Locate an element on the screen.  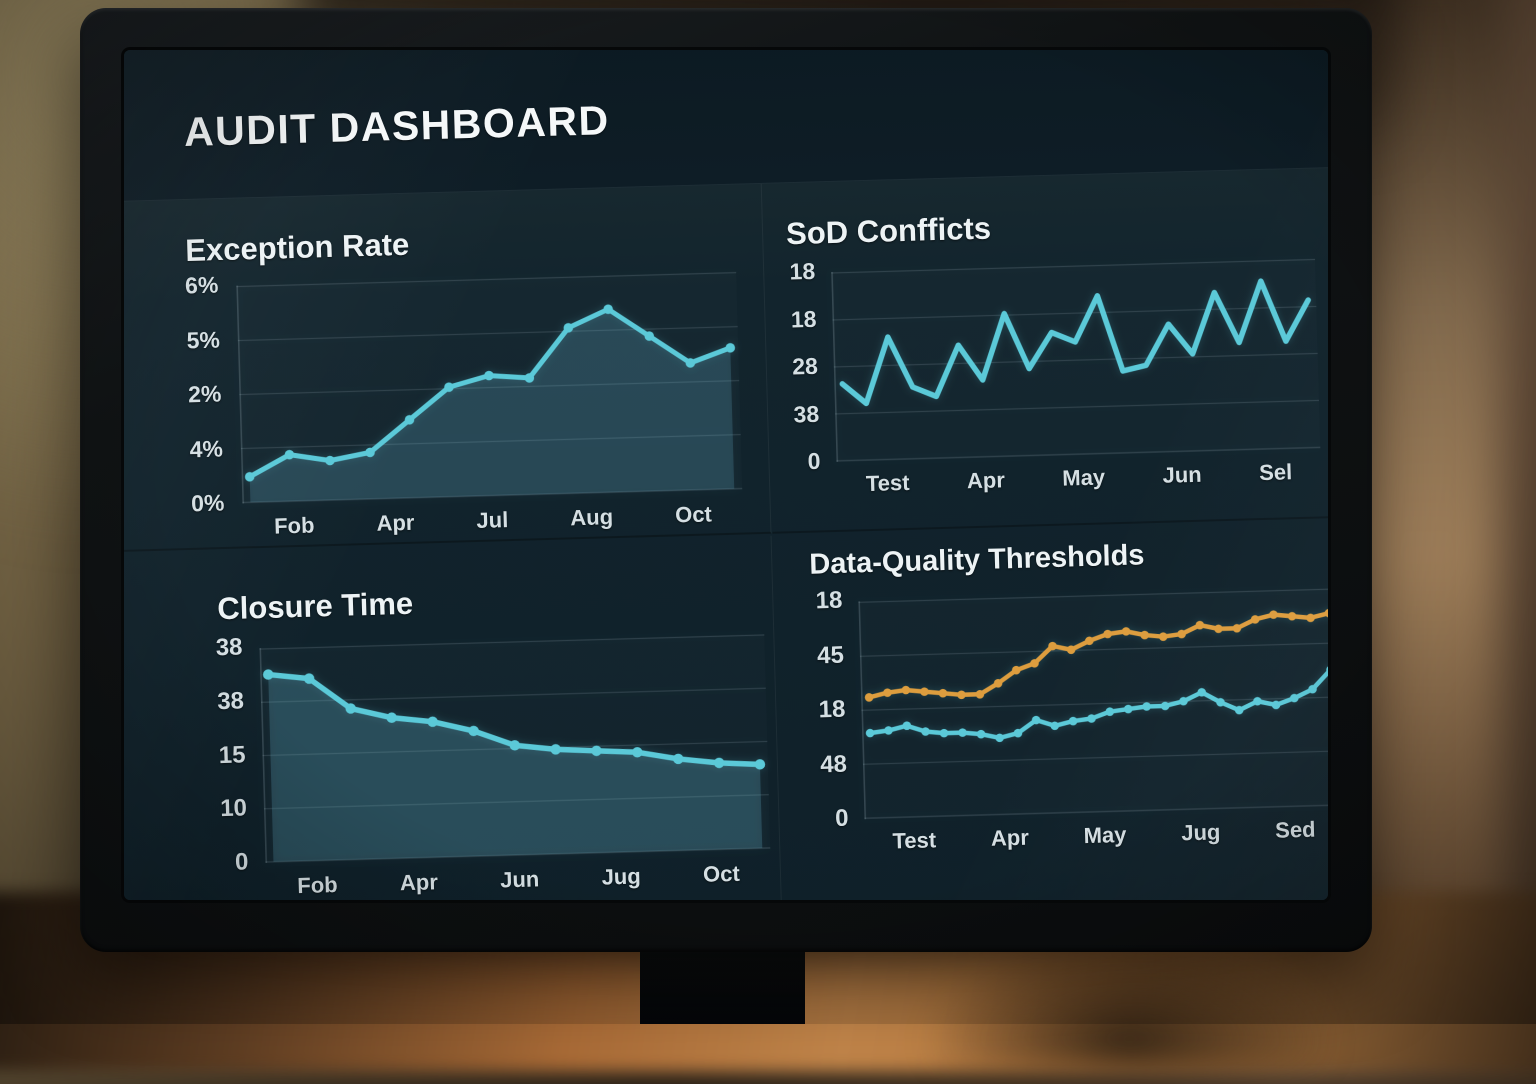
x-axis: Fob Apr Jul Aug Oct is located at coordinates (493, 521).